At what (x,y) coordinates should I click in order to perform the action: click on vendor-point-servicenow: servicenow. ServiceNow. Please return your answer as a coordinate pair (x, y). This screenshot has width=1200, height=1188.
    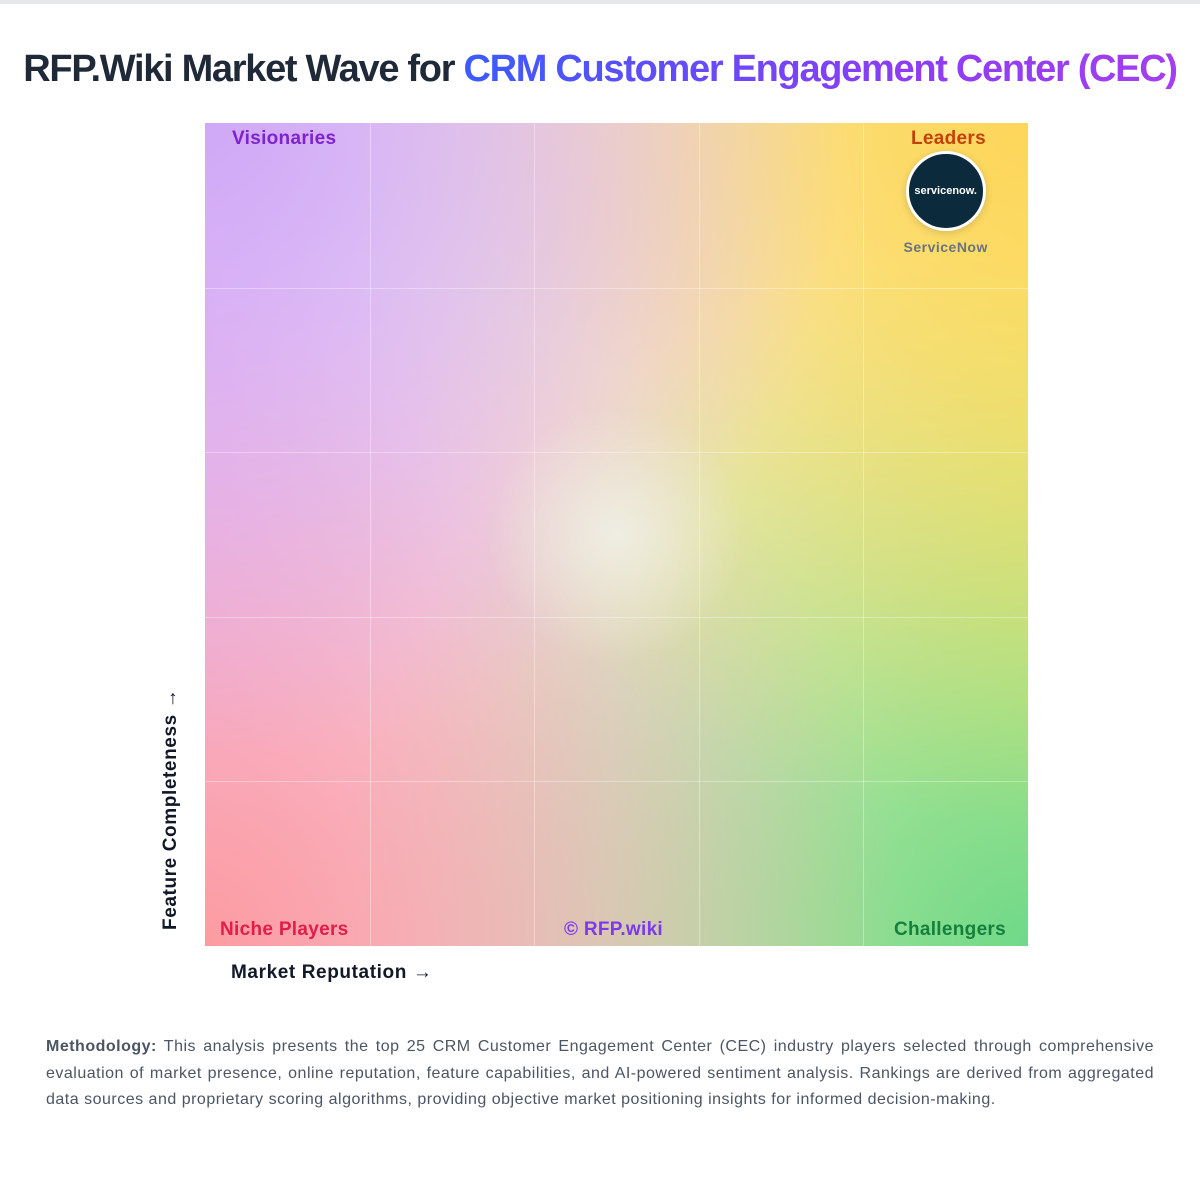
    Looking at the image, I should click on (946, 202).